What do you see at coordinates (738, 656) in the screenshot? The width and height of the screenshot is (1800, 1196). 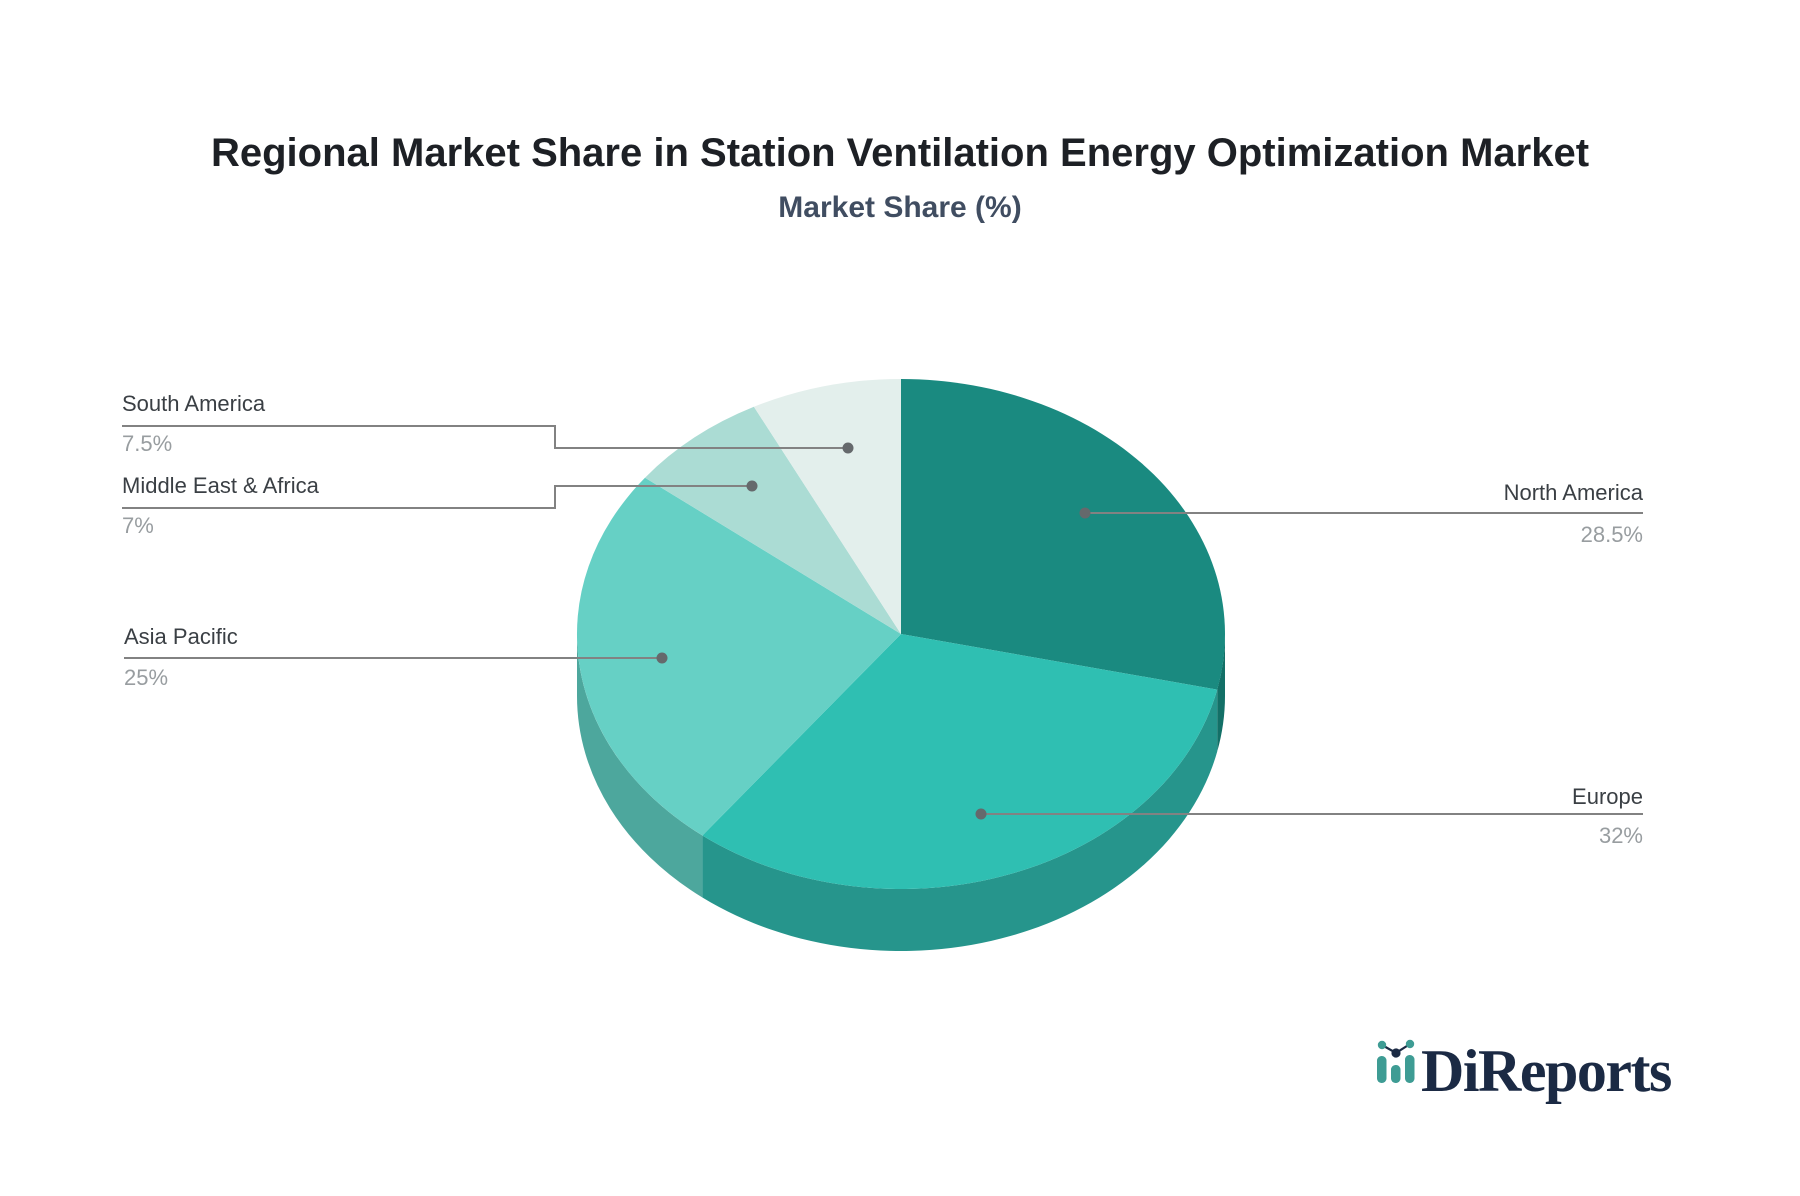 I see `pie-slice-asia-pacific` at bounding box center [738, 656].